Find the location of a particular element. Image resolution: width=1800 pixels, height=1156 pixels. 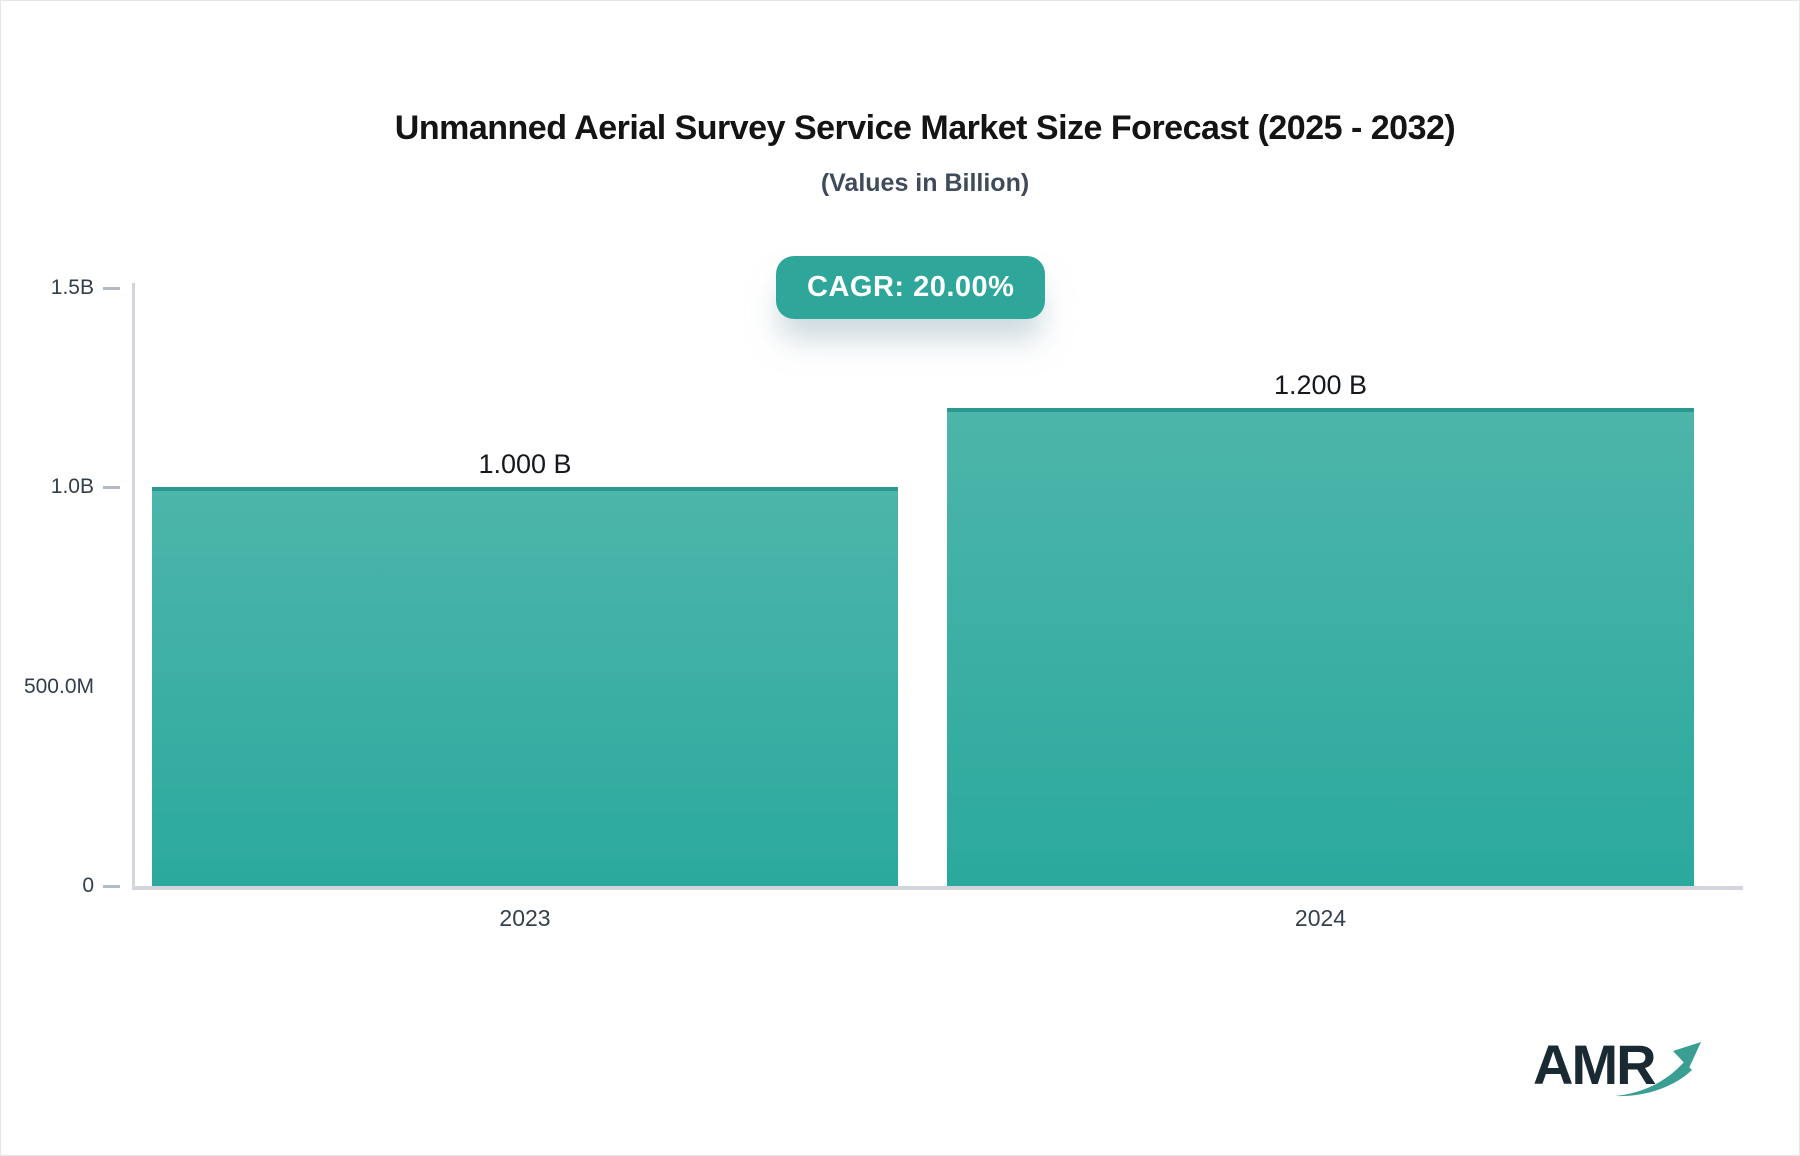

y-axis-tick-label: 500.0M is located at coordinates (58, 686).